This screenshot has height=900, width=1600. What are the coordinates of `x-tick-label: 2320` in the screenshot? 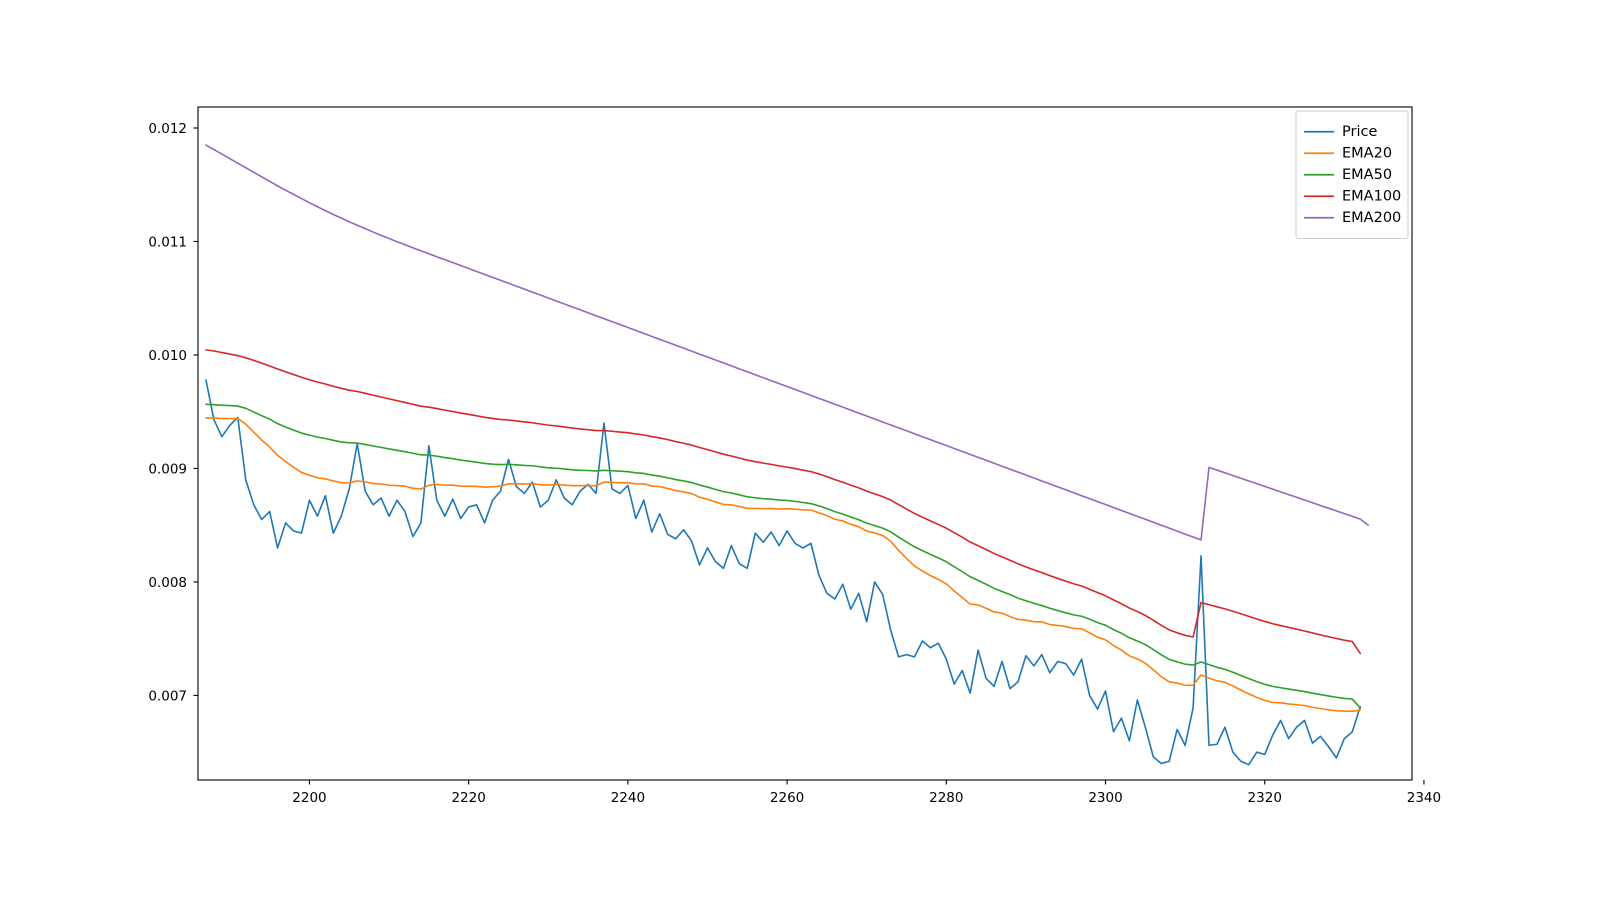 It's located at (1265, 798).